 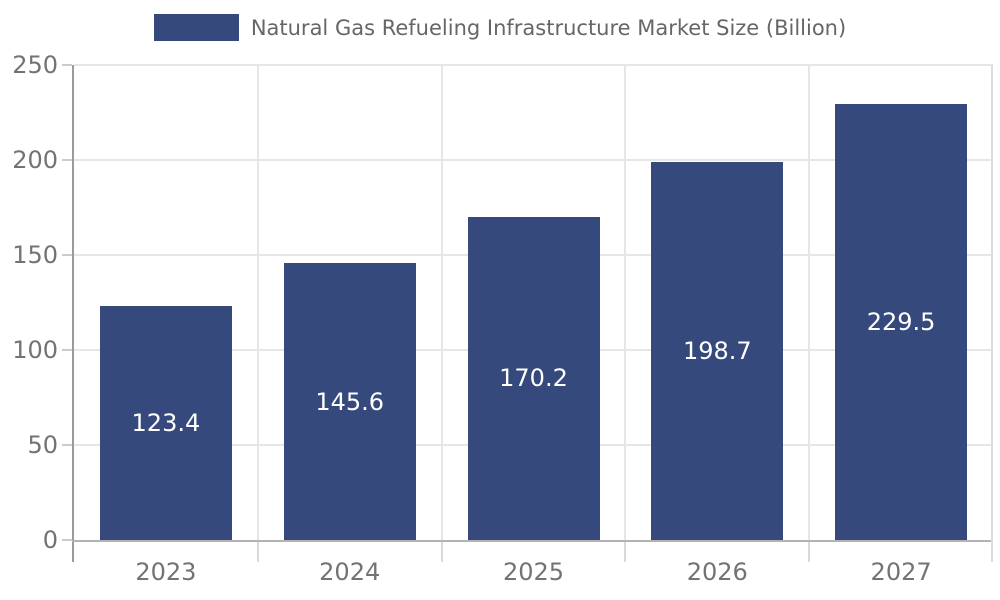 I want to click on legend-swatch-icon, so click(x=196, y=27).